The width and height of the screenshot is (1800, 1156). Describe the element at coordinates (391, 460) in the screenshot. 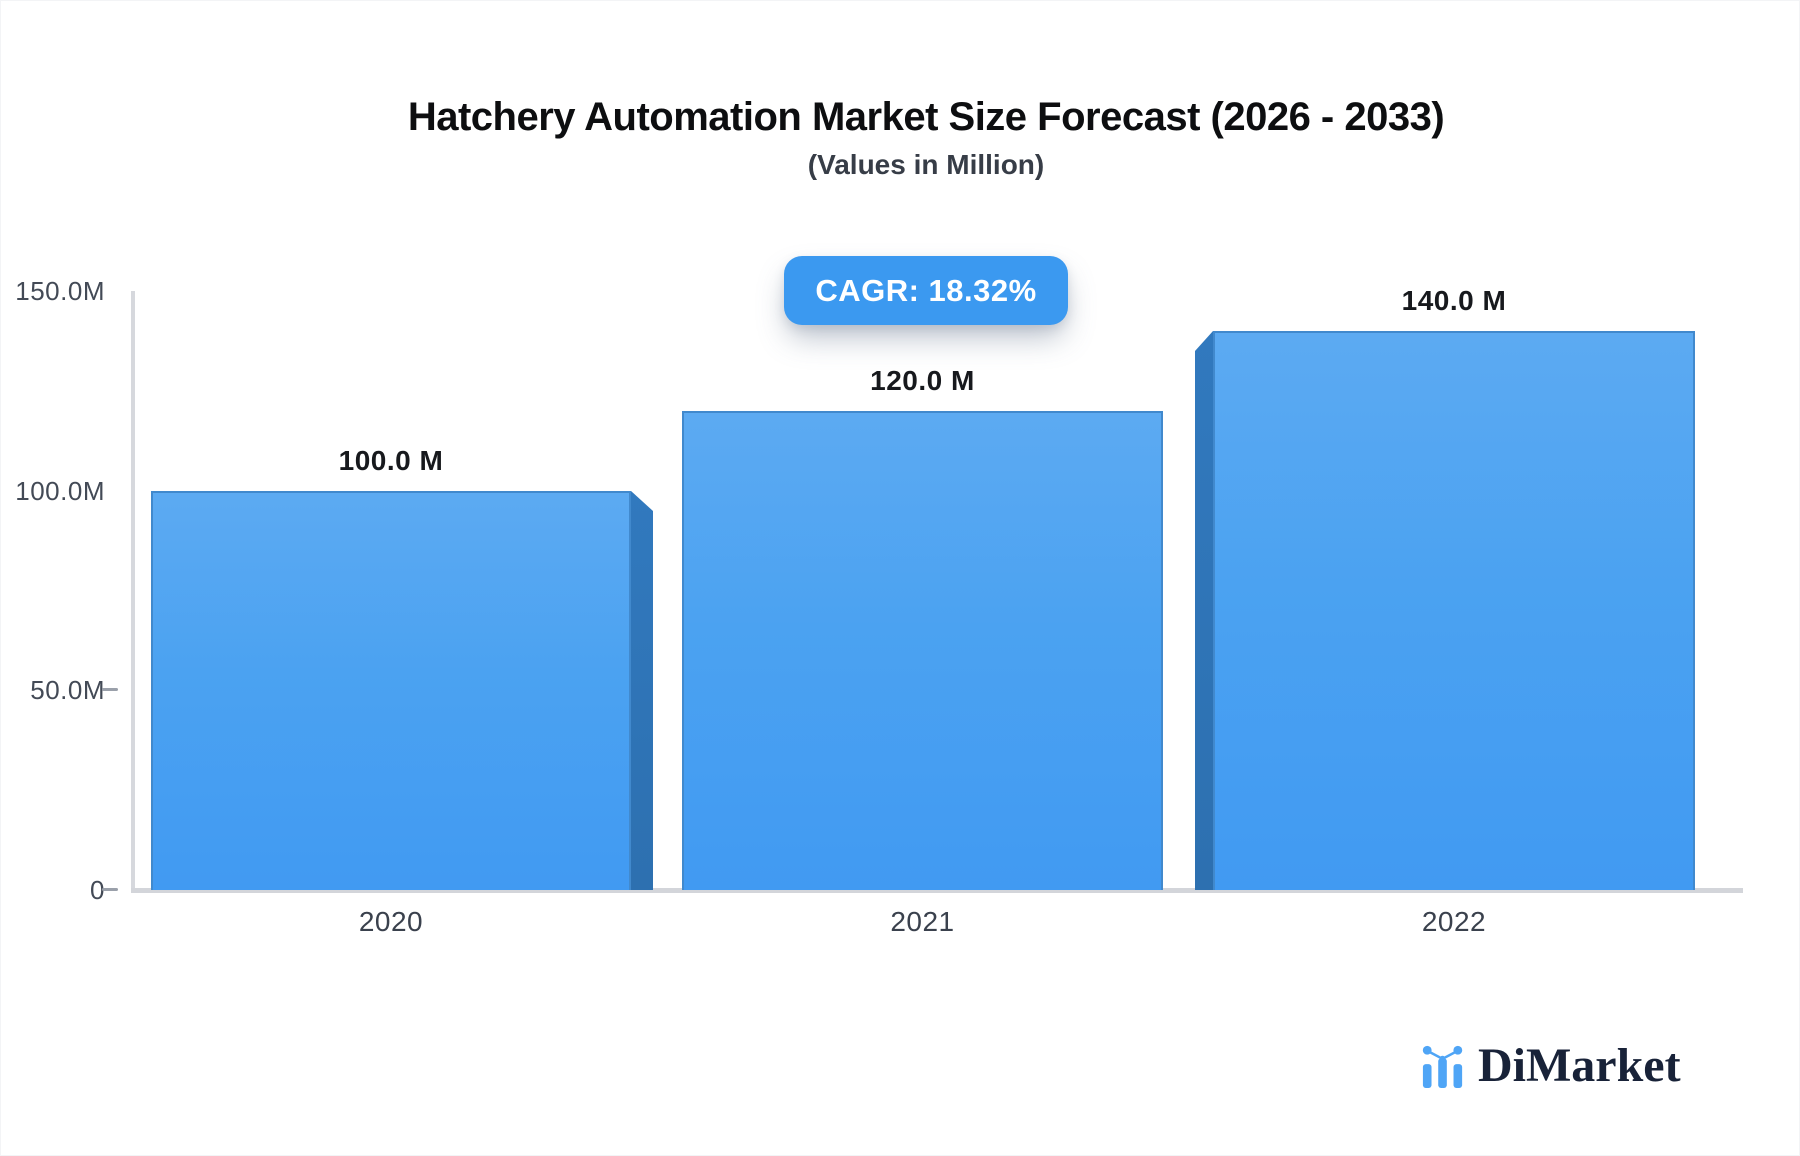

I see `bar-value-label: 100.0 M` at that location.